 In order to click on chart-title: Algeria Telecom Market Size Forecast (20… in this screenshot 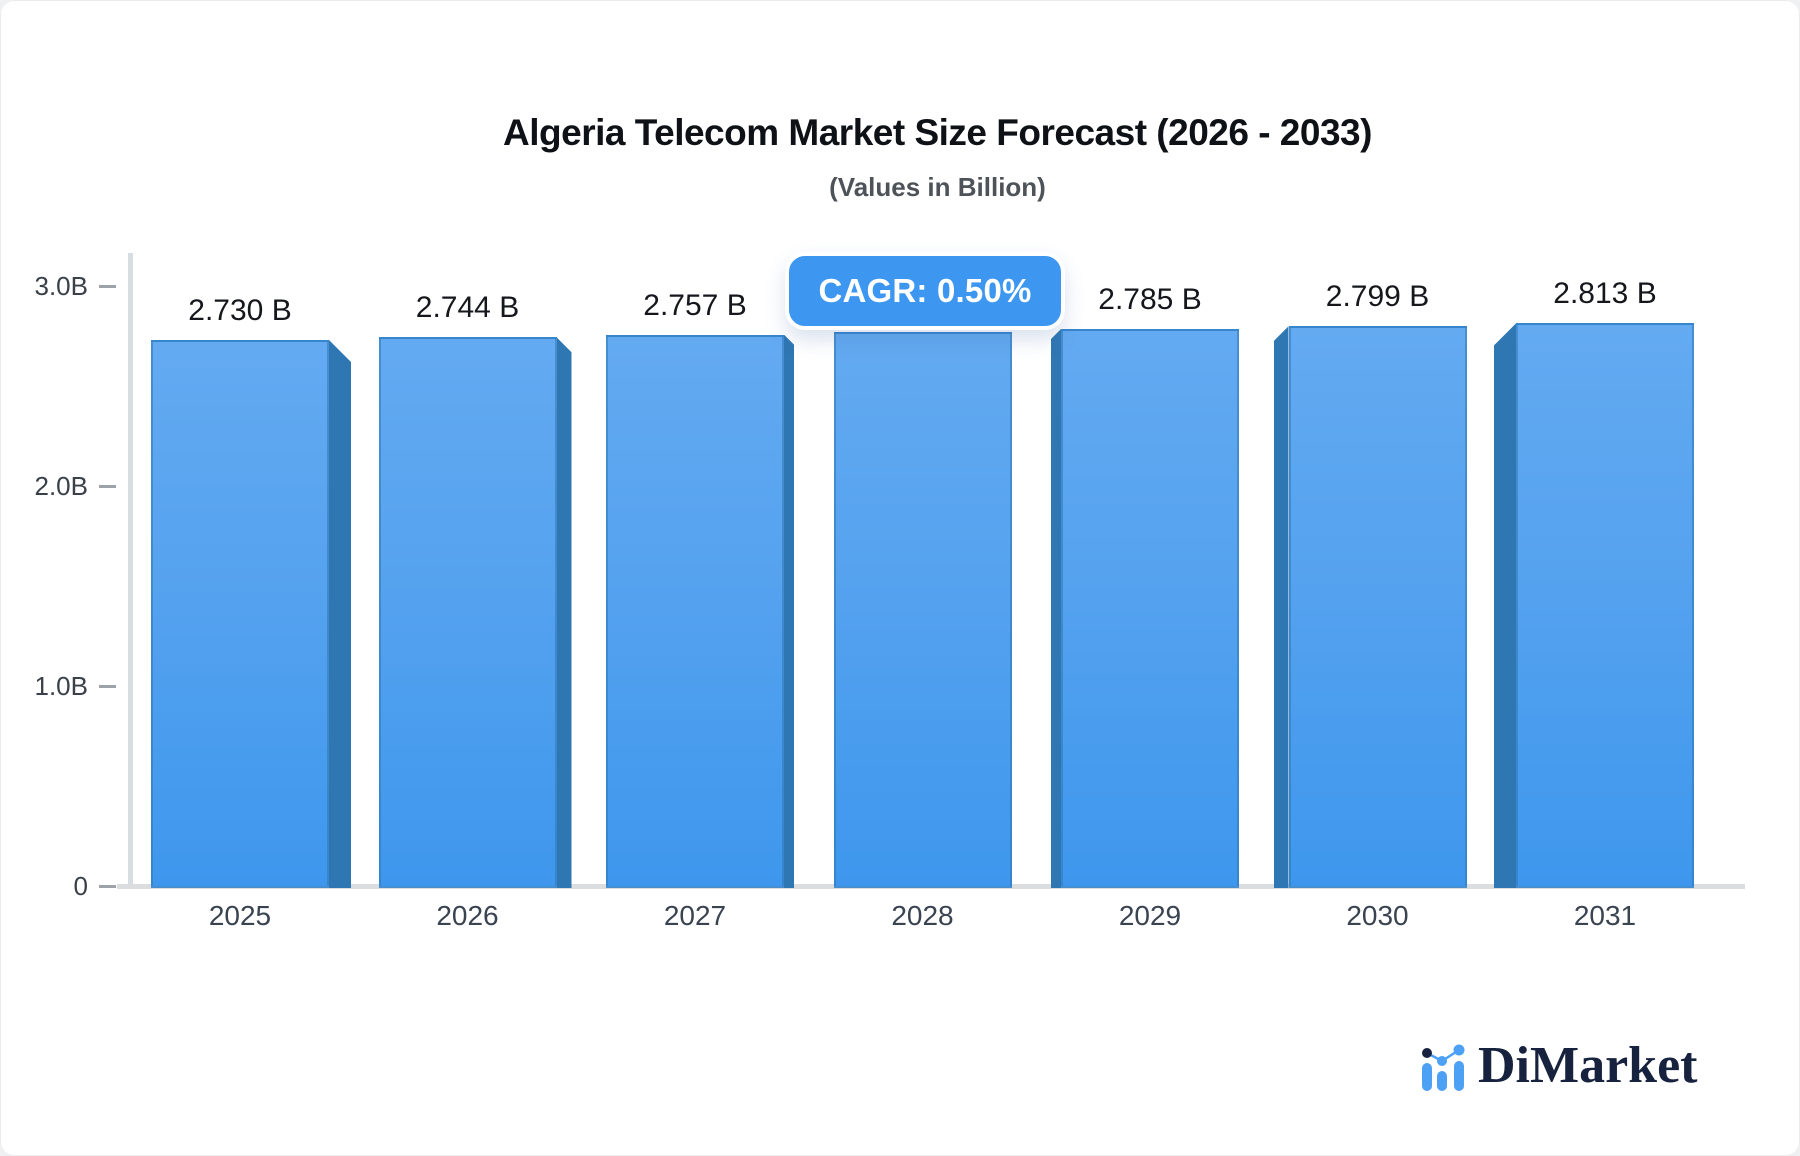, I will do `click(937, 132)`.